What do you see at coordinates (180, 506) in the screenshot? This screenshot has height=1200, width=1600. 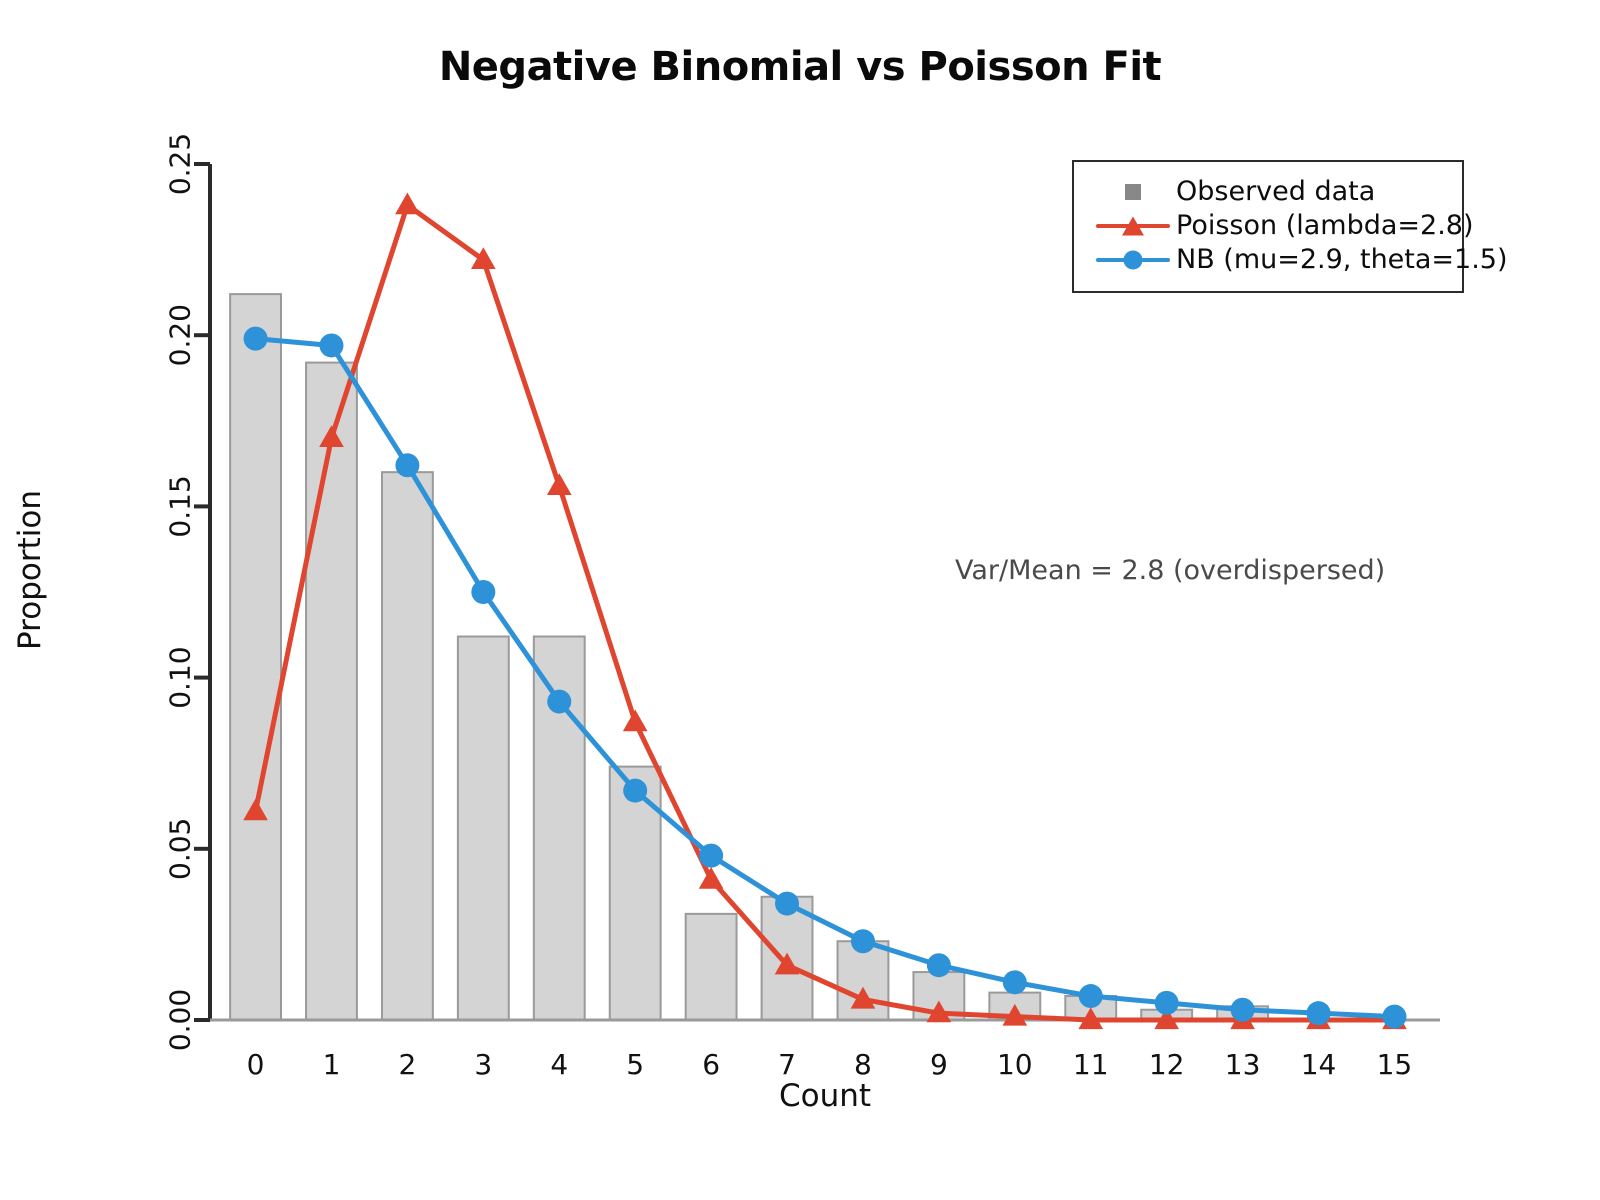 I see `y-tick-label: 0.15` at bounding box center [180, 506].